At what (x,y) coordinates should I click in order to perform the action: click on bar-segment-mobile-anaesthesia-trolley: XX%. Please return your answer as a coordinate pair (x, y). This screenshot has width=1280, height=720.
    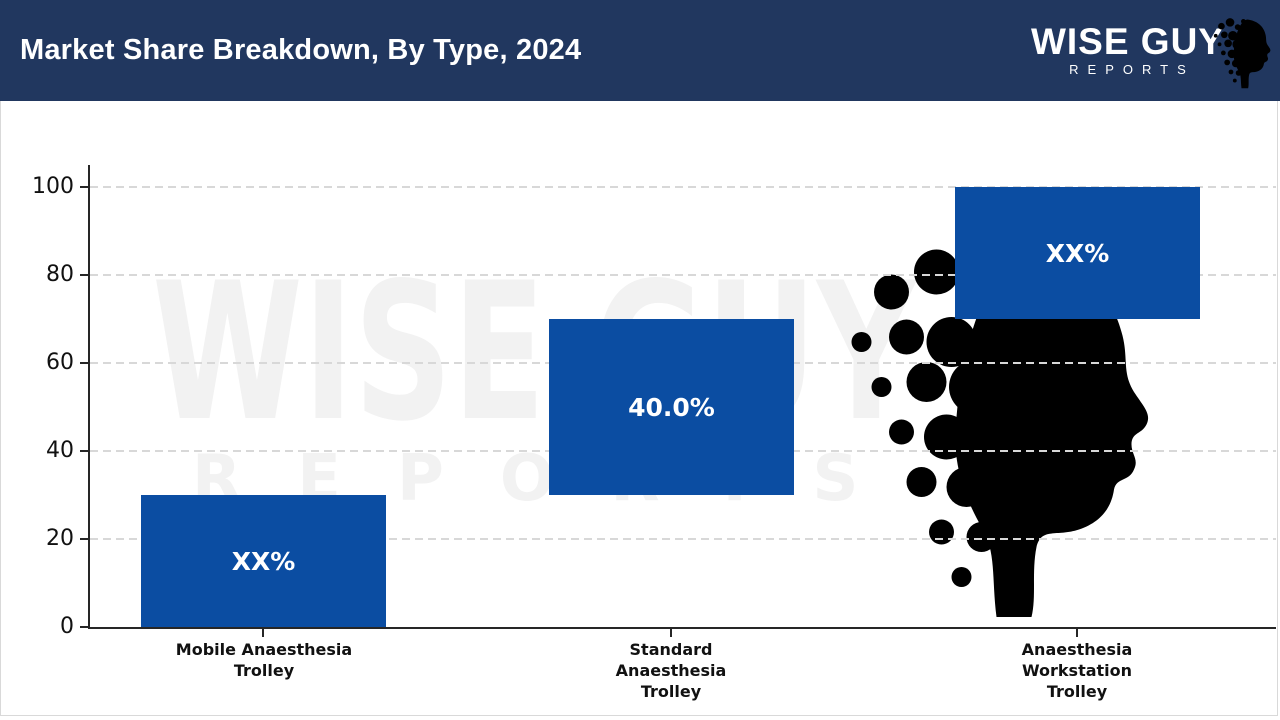
    Looking at the image, I should click on (263, 561).